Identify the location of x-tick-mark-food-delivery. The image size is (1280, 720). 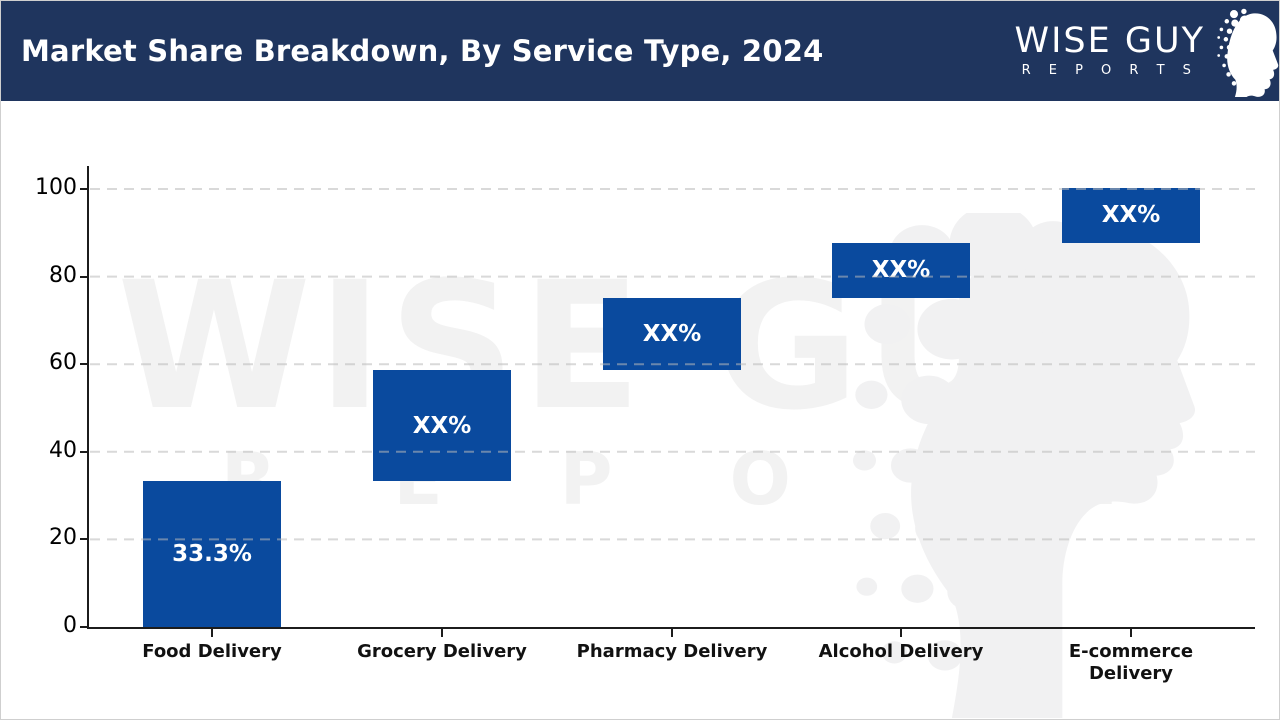
(212, 633).